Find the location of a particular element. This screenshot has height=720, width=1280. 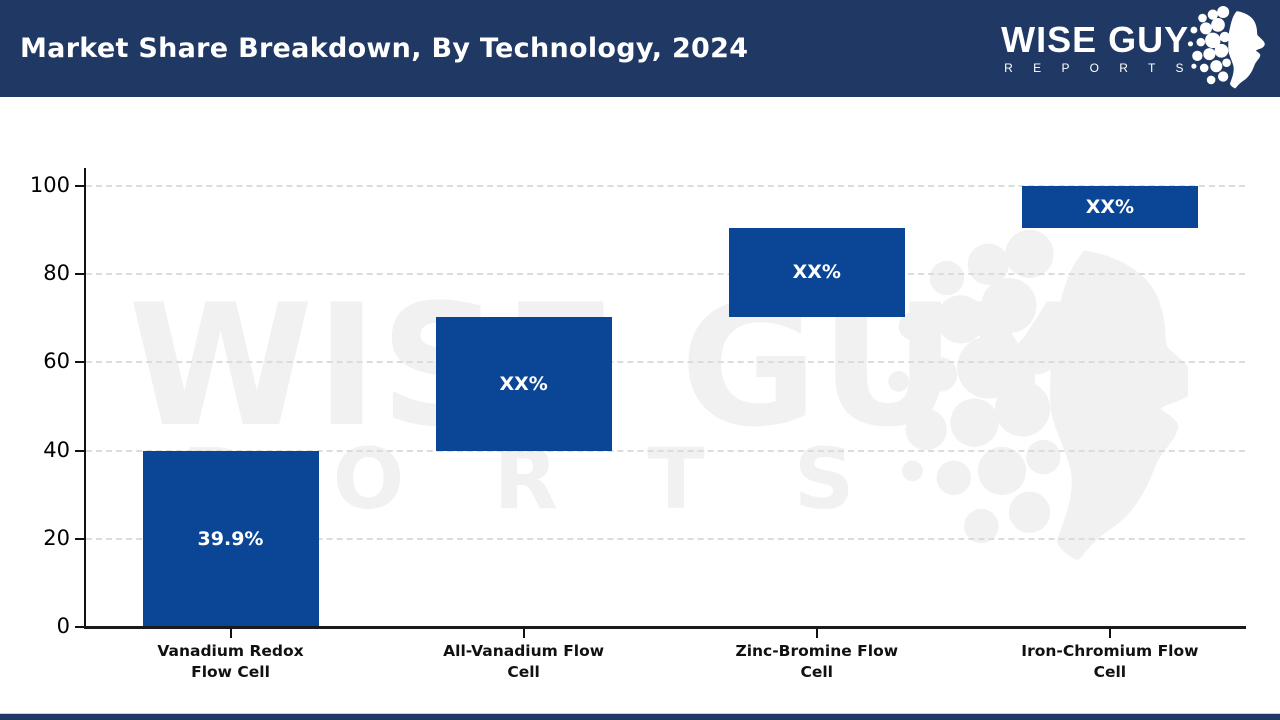

y-tick-label: 20 is located at coordinates (56, 537).